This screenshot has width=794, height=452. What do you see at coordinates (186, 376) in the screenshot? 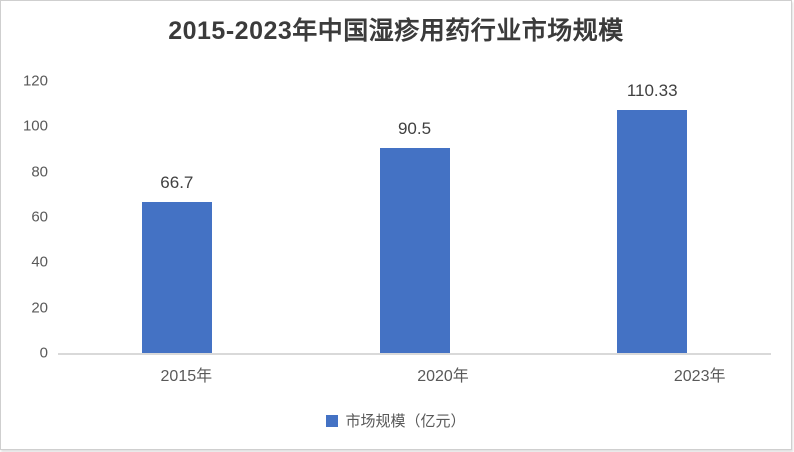
I see `x-tick-label: 2015年` at bounding box center [186, 376].